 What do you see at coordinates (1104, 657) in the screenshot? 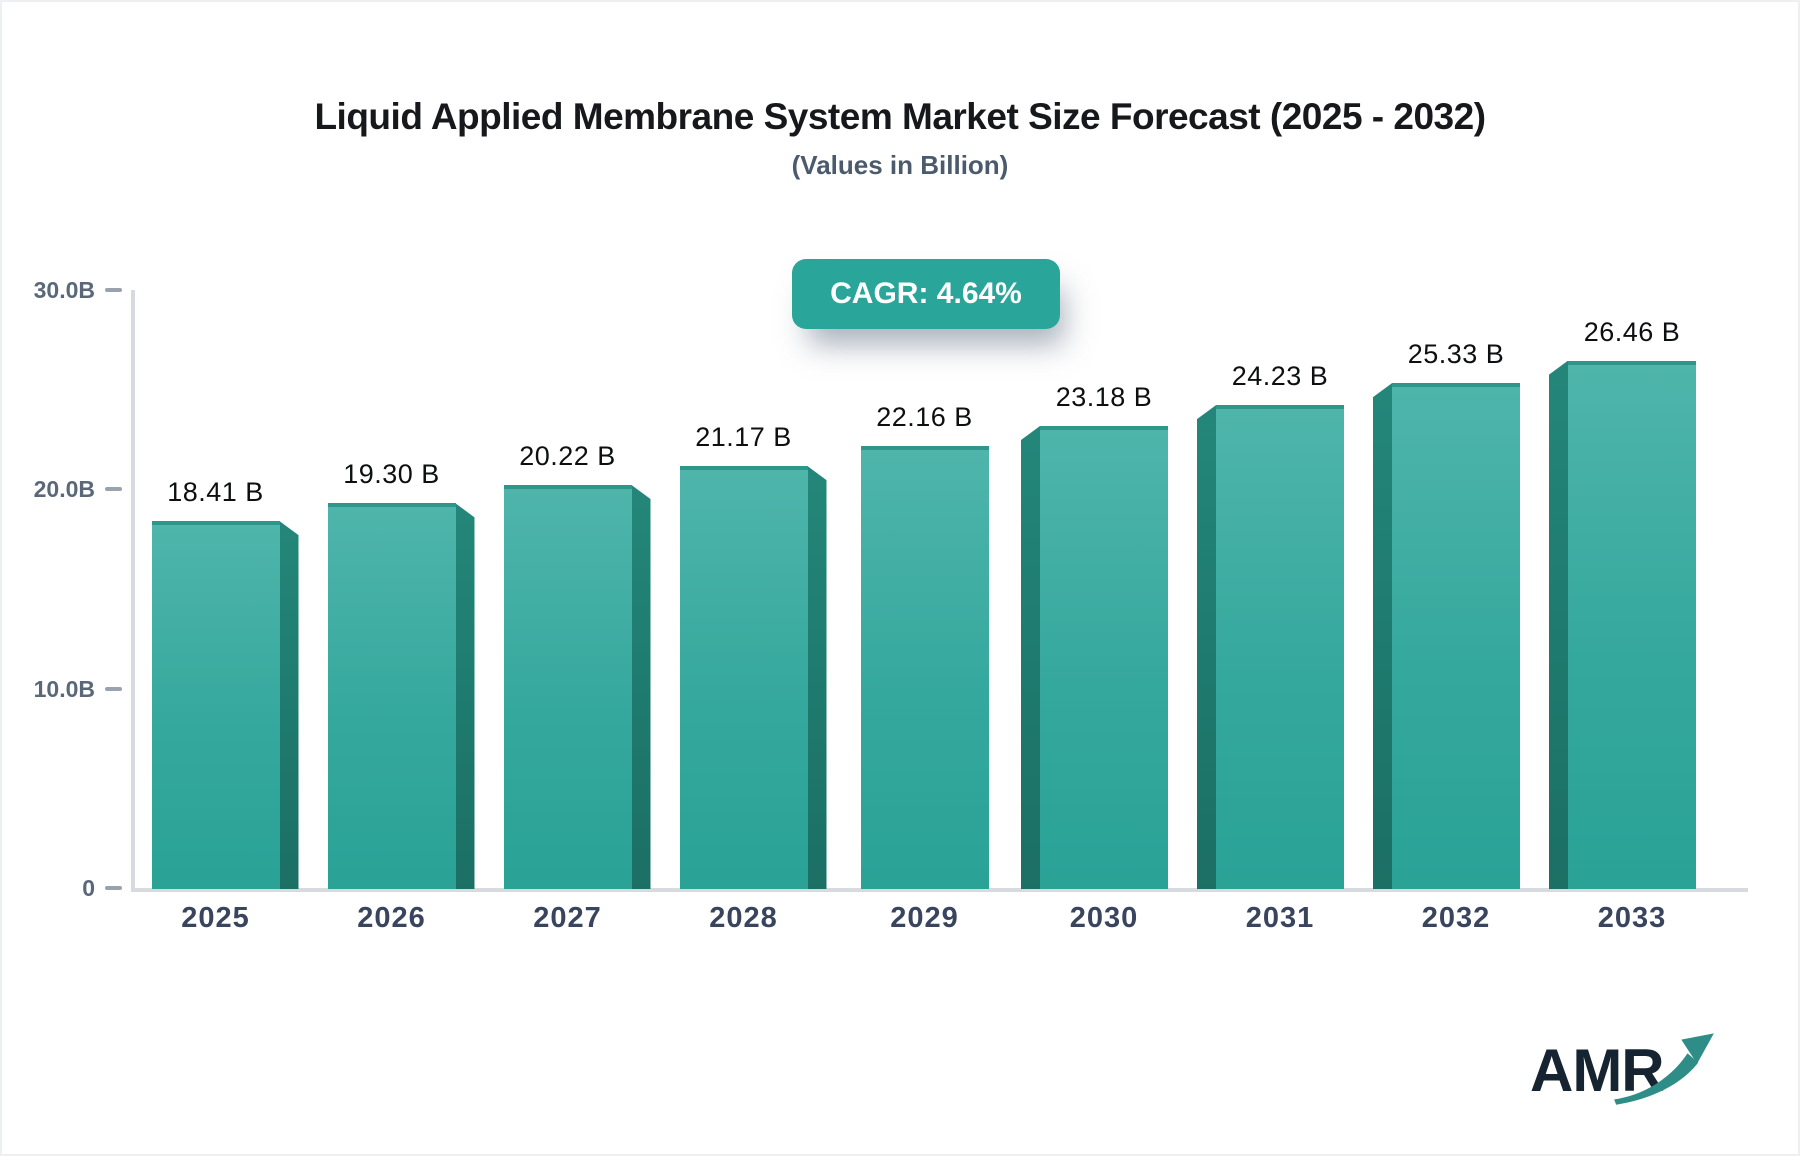
I see `bar-2030` at bounding box center [1104, 657].